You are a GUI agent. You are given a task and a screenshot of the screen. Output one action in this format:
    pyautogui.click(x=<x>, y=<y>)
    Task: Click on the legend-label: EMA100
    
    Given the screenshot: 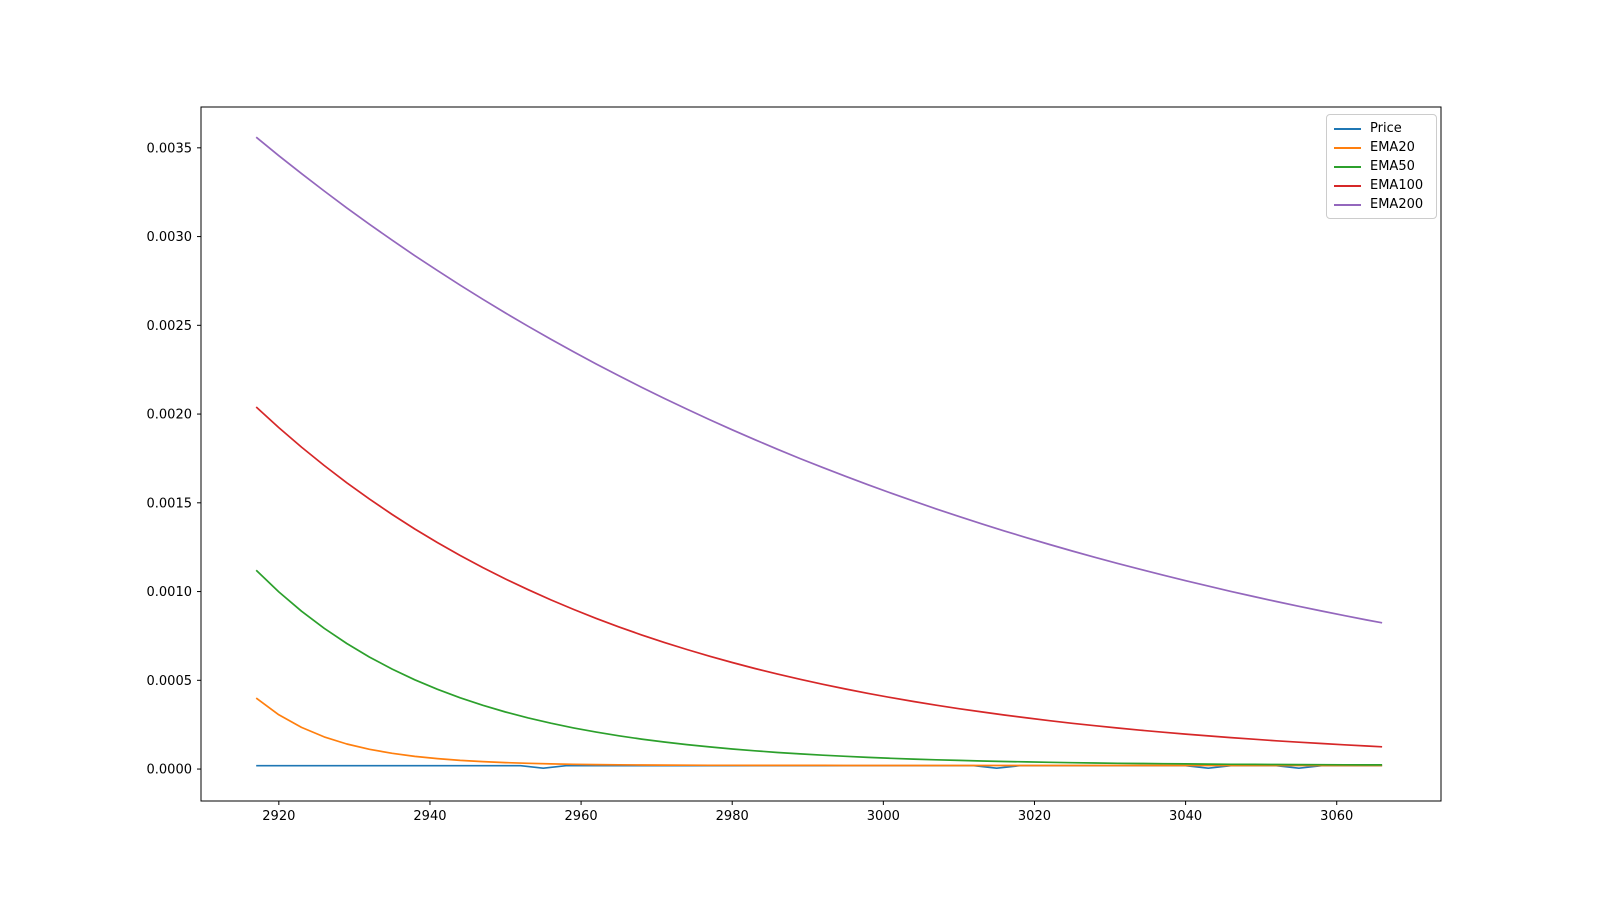 What is the action you would take?
    pyautogui.click(x=1397, y=185)
    